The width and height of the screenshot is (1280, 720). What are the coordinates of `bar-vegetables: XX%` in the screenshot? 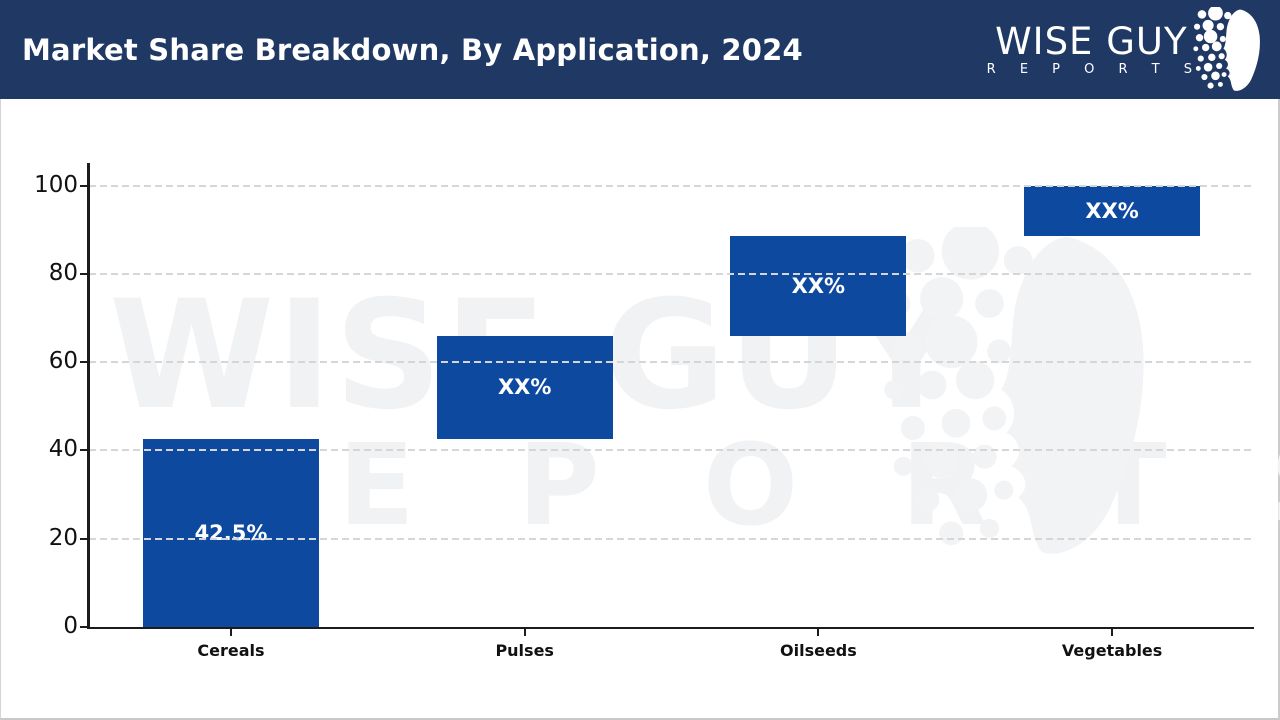 It's located at (1112, 211).